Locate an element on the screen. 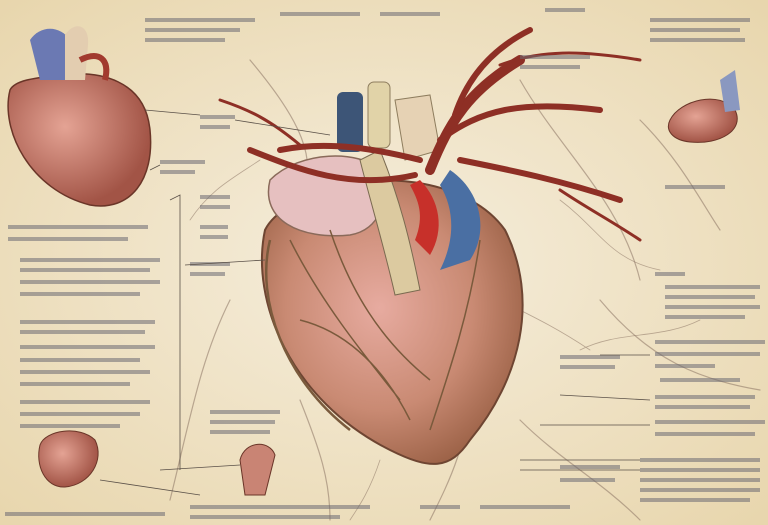  small-heart is located at coordinates (79, 116).